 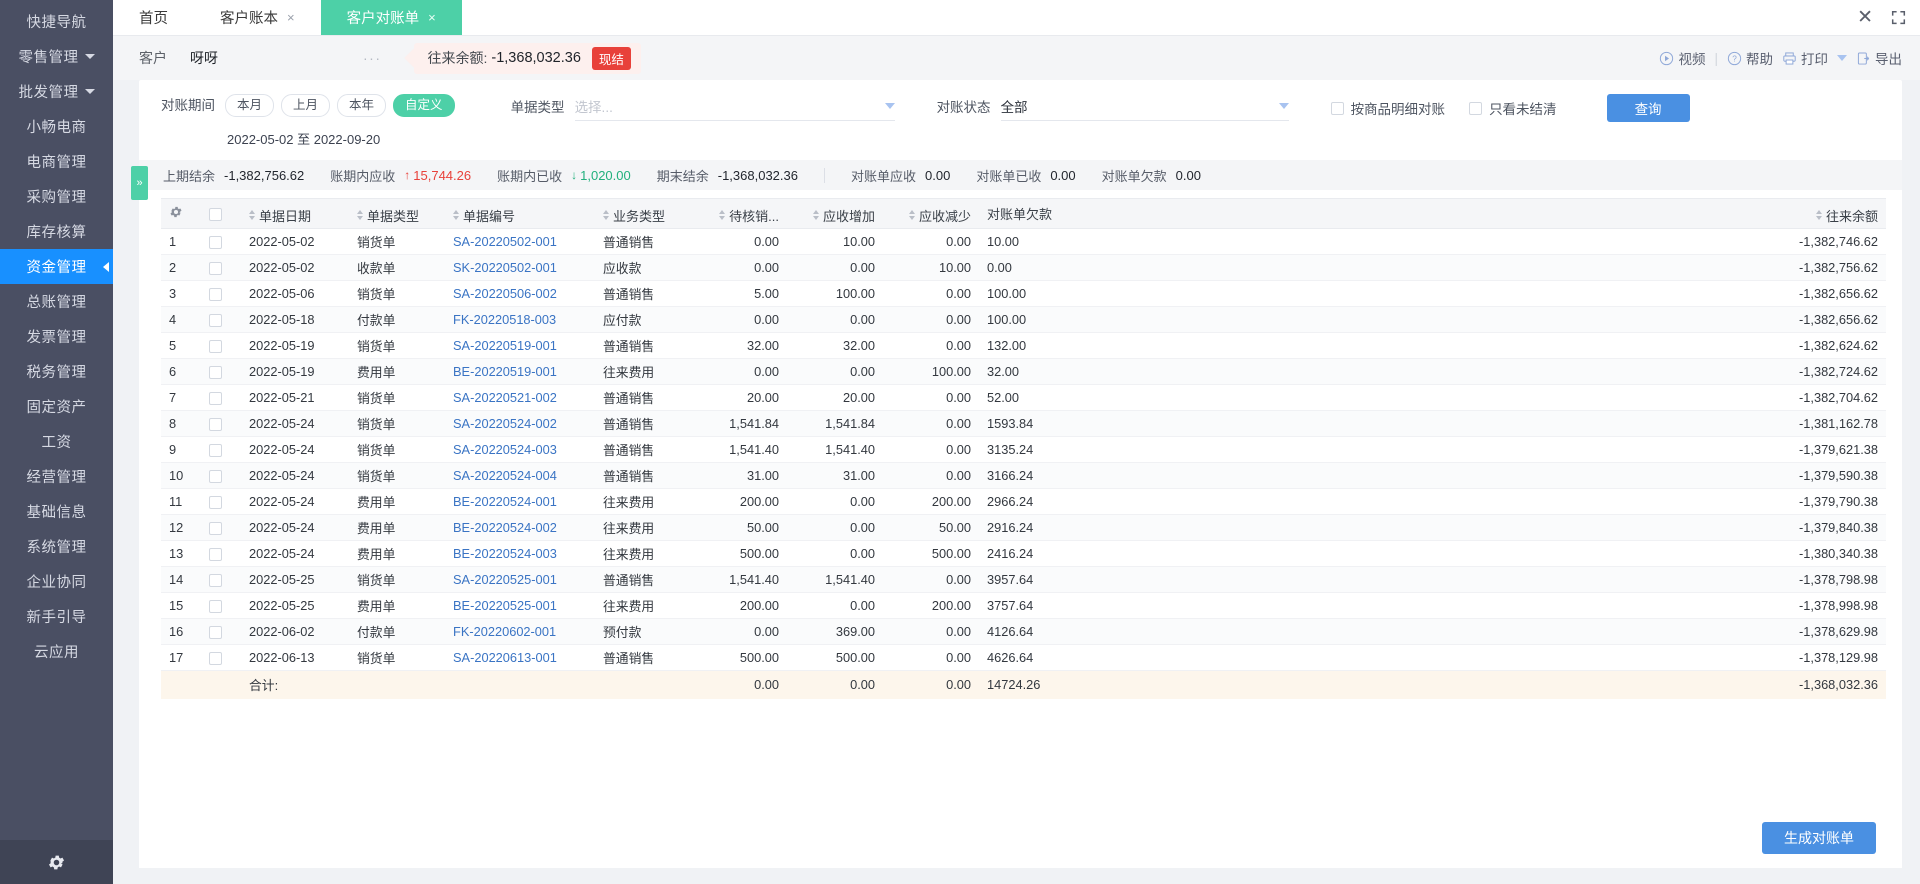 I want to click on sidebar-item-7: 资金管理, so click(x=56, y=266).